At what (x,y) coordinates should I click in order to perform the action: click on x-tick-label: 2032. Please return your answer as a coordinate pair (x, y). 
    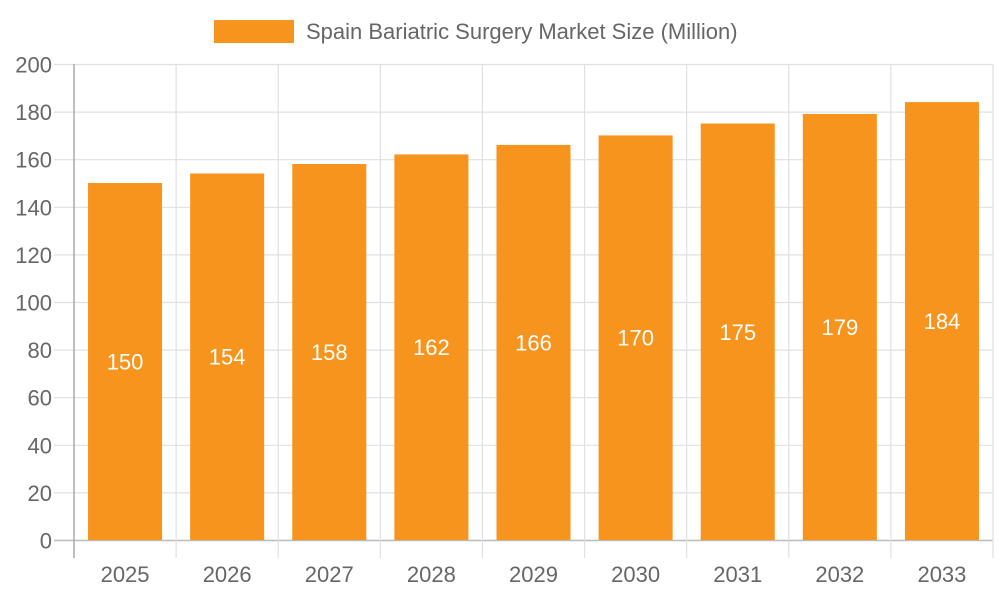
    Looking at the image, I should click on (839, 574).